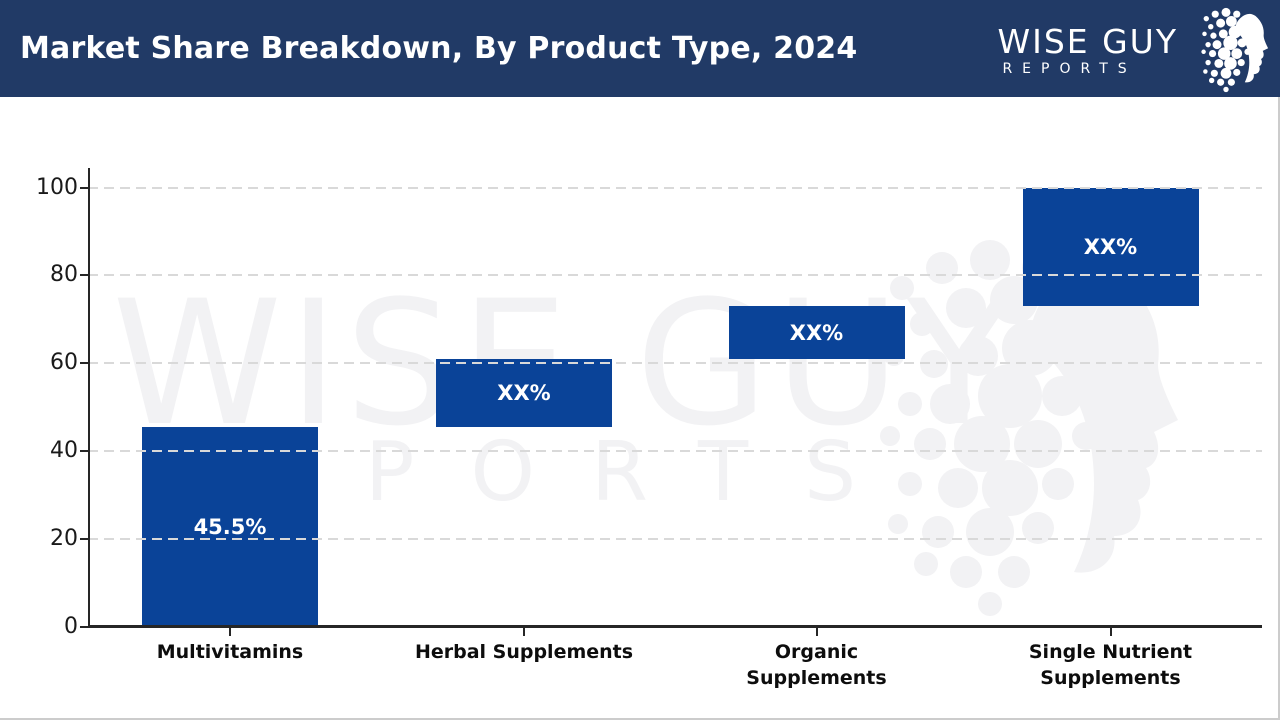  I want to click on y-tick-label-0: 0, so click(71, 626).